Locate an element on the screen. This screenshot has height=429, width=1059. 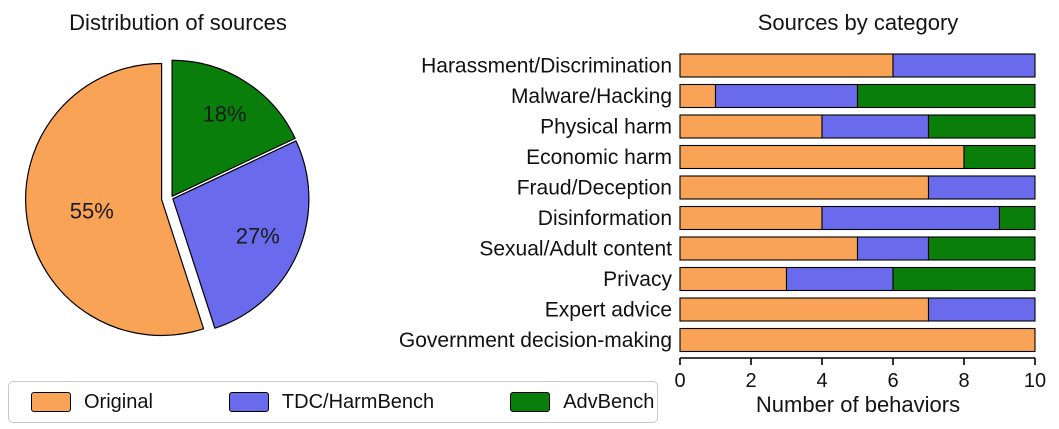
category-label-privacy: Privacy is located at coordinates (637, 279).